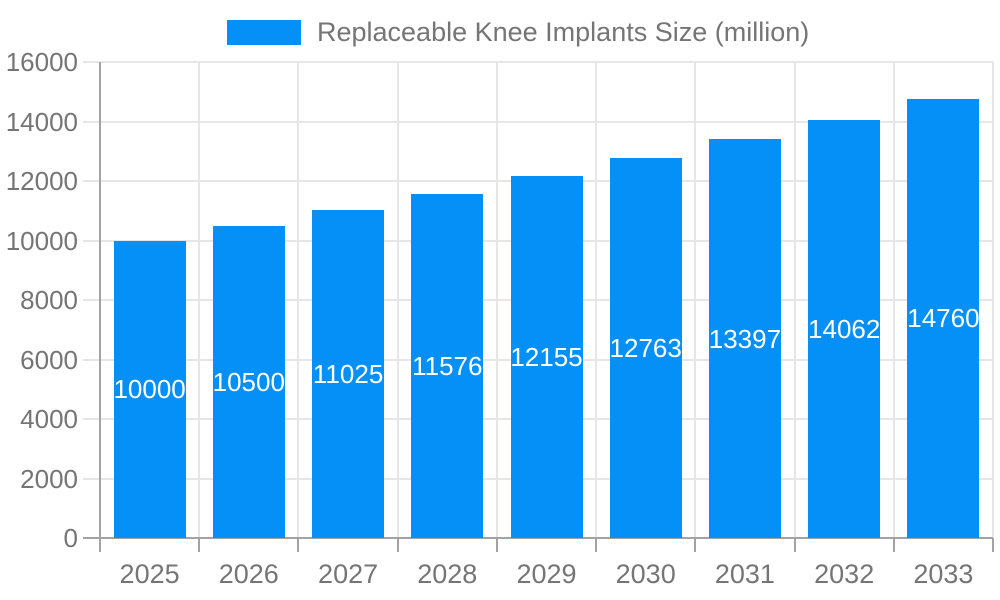 Image resolution: width=1000 pixels, height=600 pixels. I want to click on bar-value-label: 10000, so click(149, 389).